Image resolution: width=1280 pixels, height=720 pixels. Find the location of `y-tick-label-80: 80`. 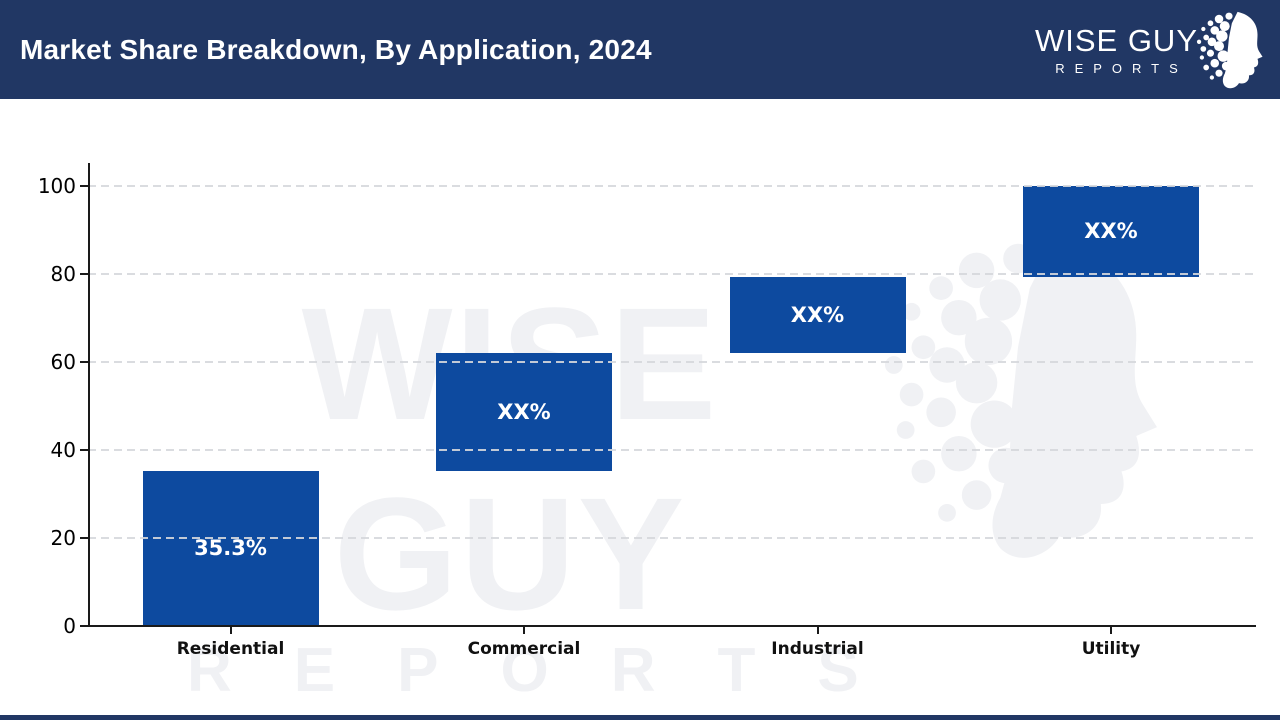

y-tick-label-80: 80 is located at coordinates (63, 274).